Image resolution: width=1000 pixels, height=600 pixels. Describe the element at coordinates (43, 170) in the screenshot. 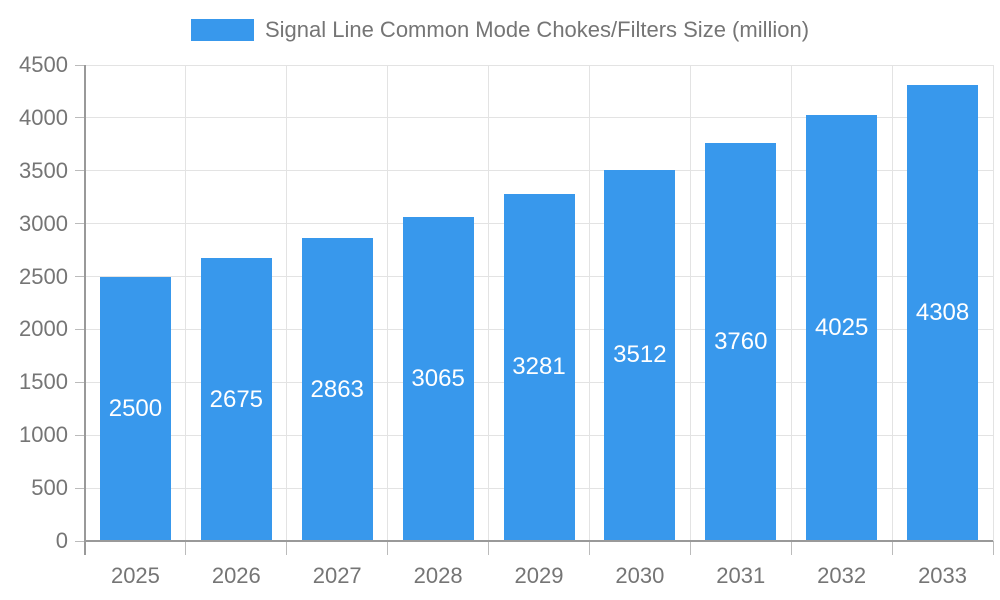

I see `y-axis-tick-label: 3500` at that location.